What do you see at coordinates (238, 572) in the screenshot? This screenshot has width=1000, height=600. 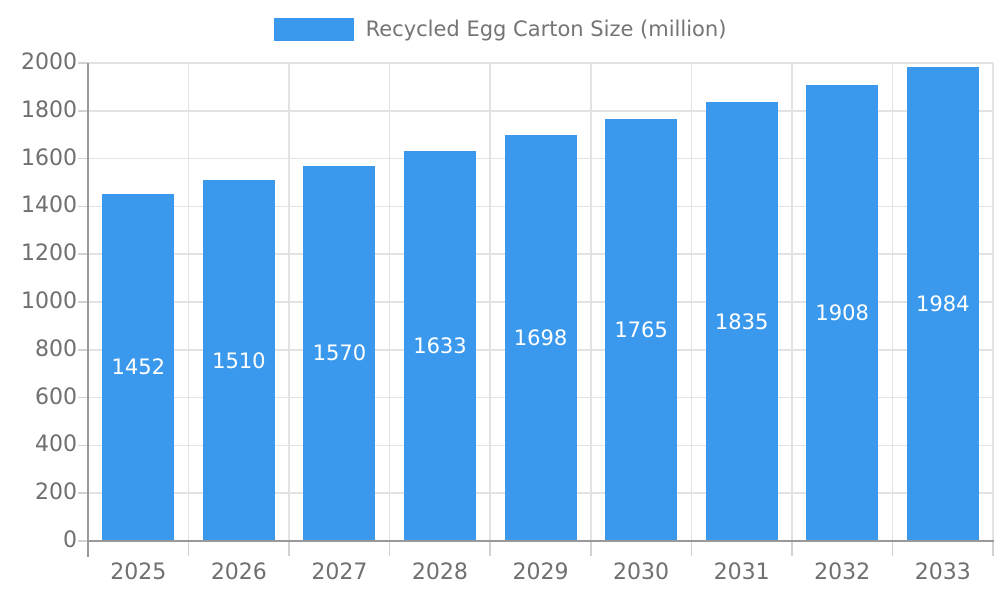 I see `x-axis-tick-label: 2026` at bounding box center [238, 572].